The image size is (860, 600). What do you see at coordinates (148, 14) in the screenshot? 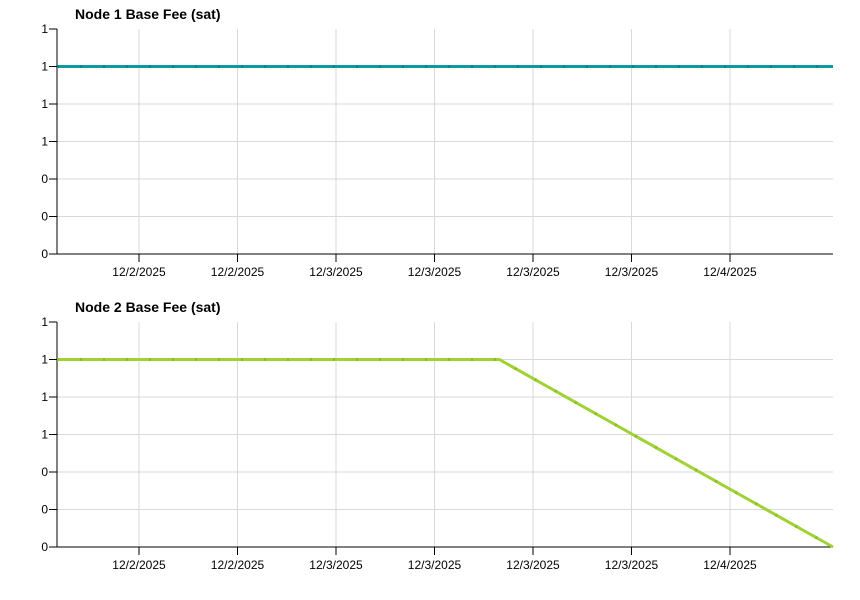
I see `chart-title: Node 1 Base Fee (sat)` at bounding box center [148, 14].